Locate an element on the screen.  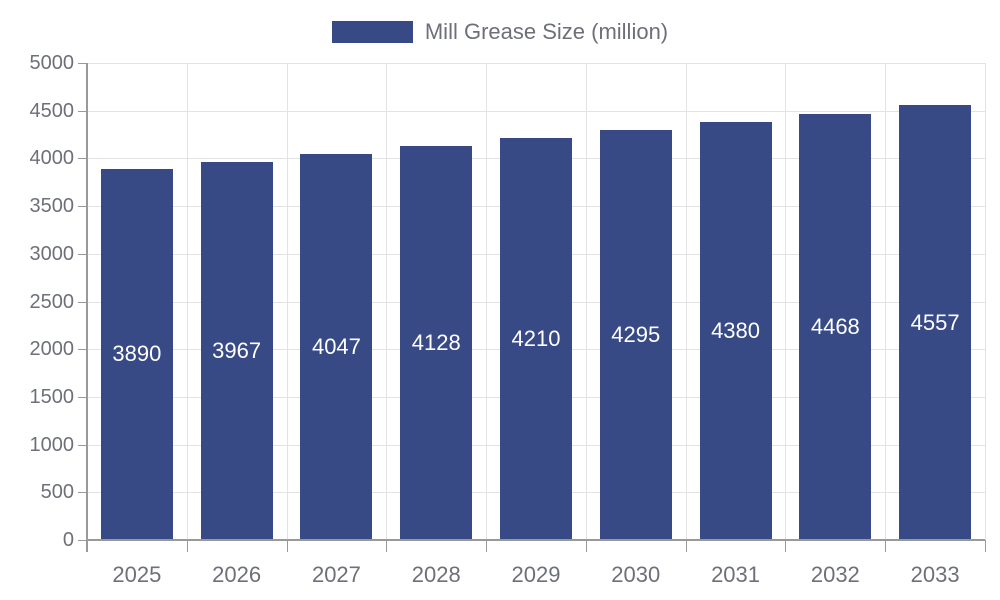
bar: 4380 is located at coordinates (735, 331).